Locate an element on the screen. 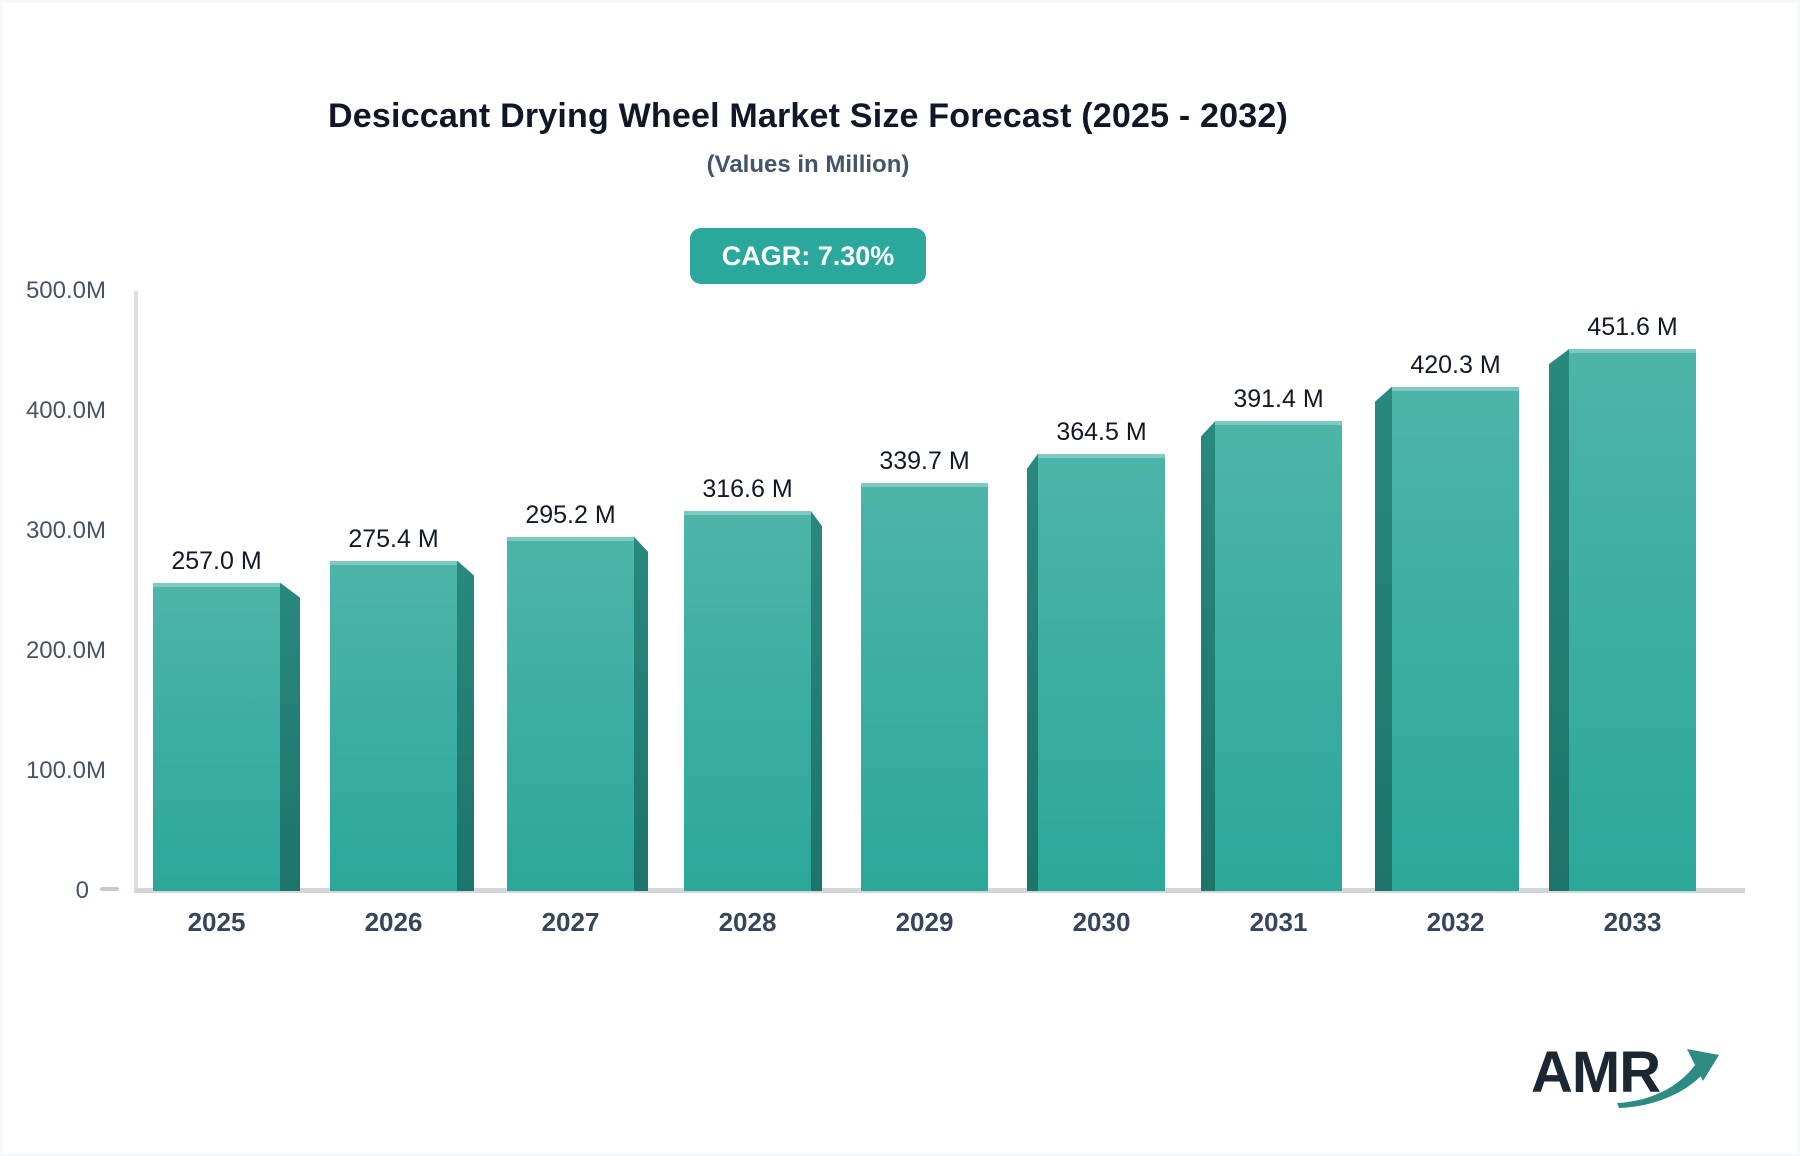 This screenshot has width=1800, height=1156. x-axis-label-2032: 2032 is located at coordinates (1455, 922).